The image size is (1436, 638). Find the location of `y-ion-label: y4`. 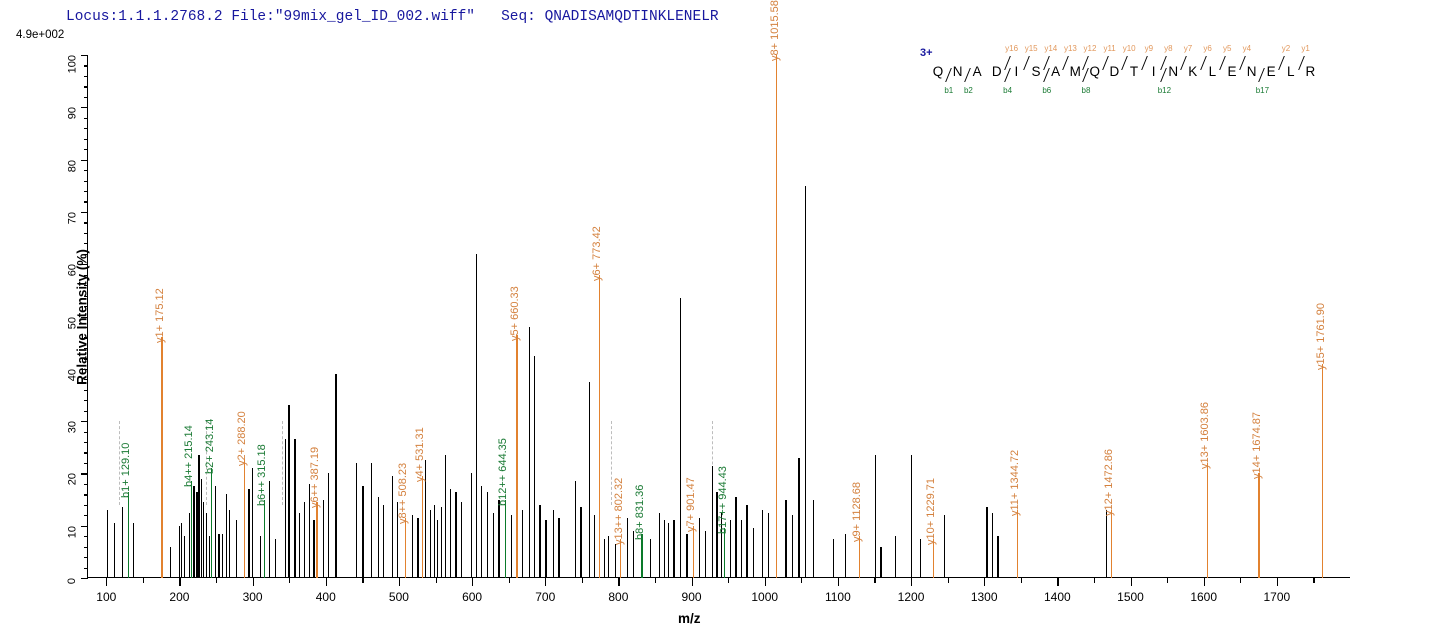

y-ion-label: y4 is located at coordinates (1247, 48).